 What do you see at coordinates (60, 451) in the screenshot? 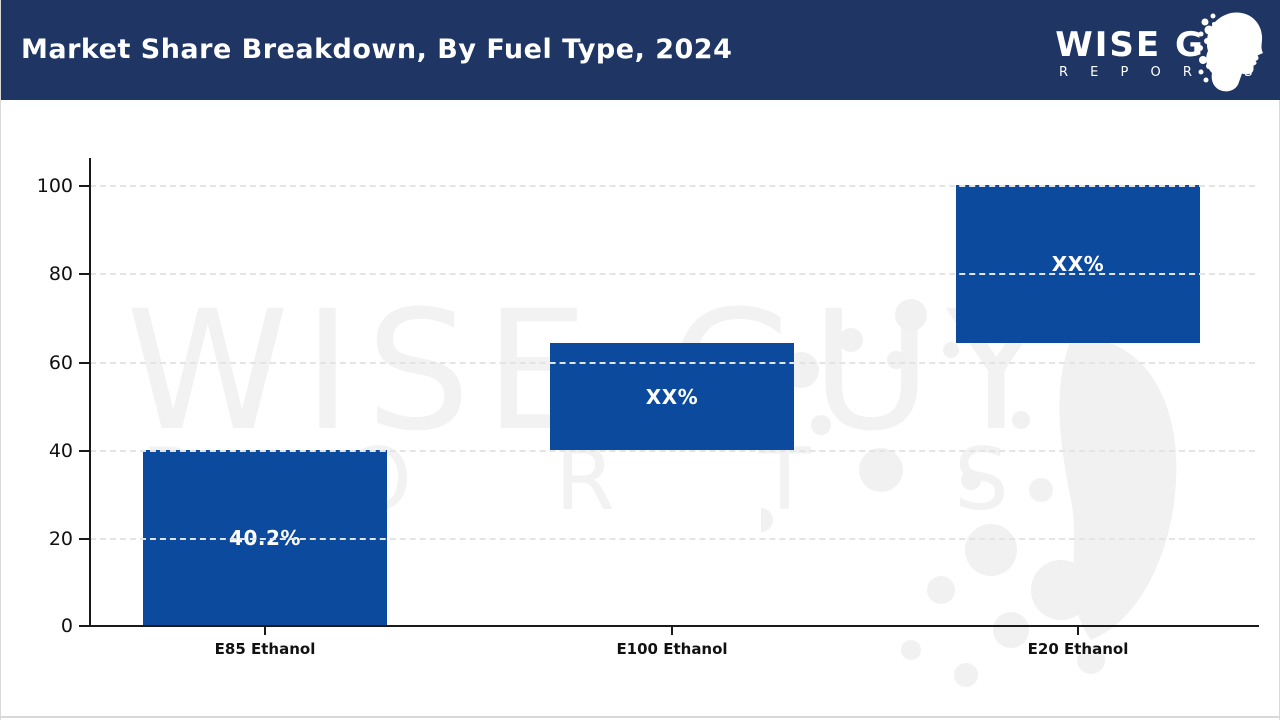
I see `y-tick-label: 40` at bounding box center [60, 451].